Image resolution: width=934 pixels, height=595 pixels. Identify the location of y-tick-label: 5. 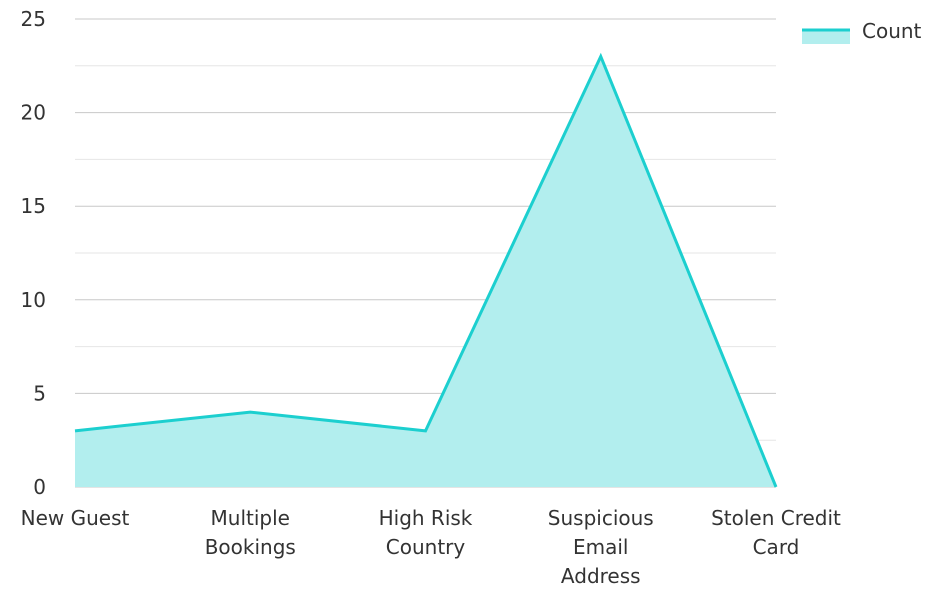
(39, 393).